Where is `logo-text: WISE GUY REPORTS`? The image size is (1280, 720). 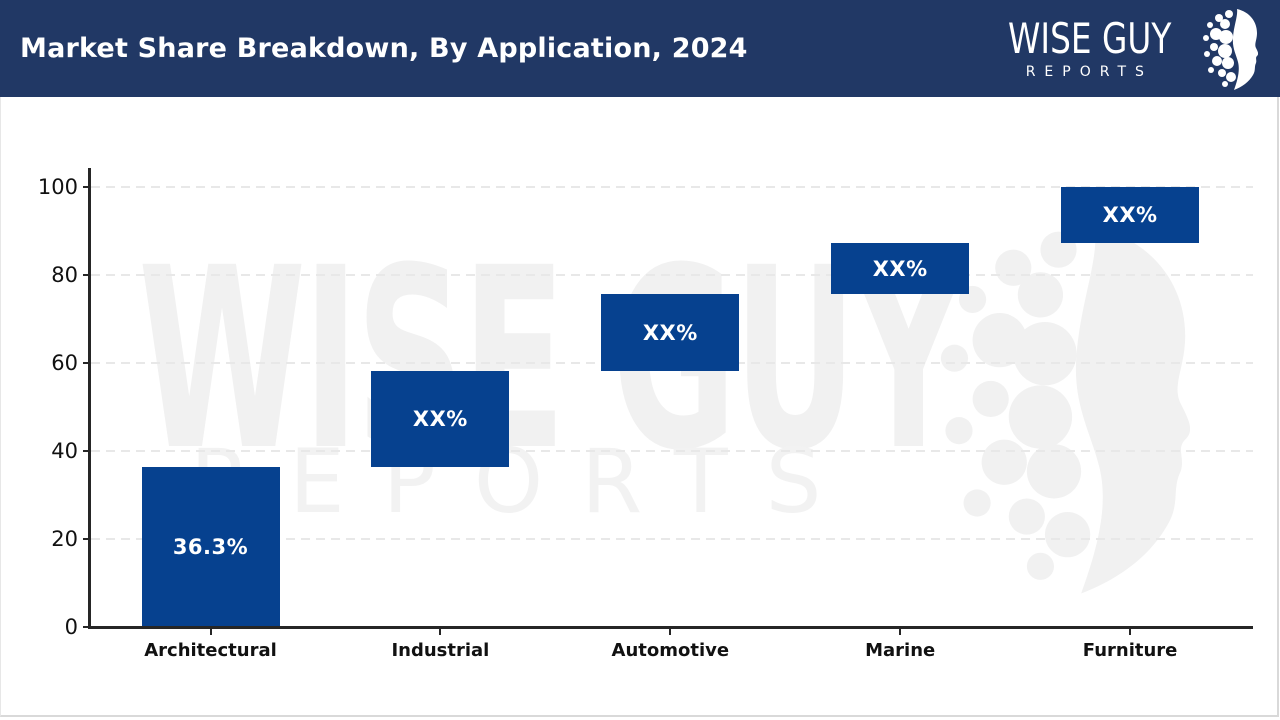 logo-text: WISE GUY REPORTS is located at coordinates (1089, 46).